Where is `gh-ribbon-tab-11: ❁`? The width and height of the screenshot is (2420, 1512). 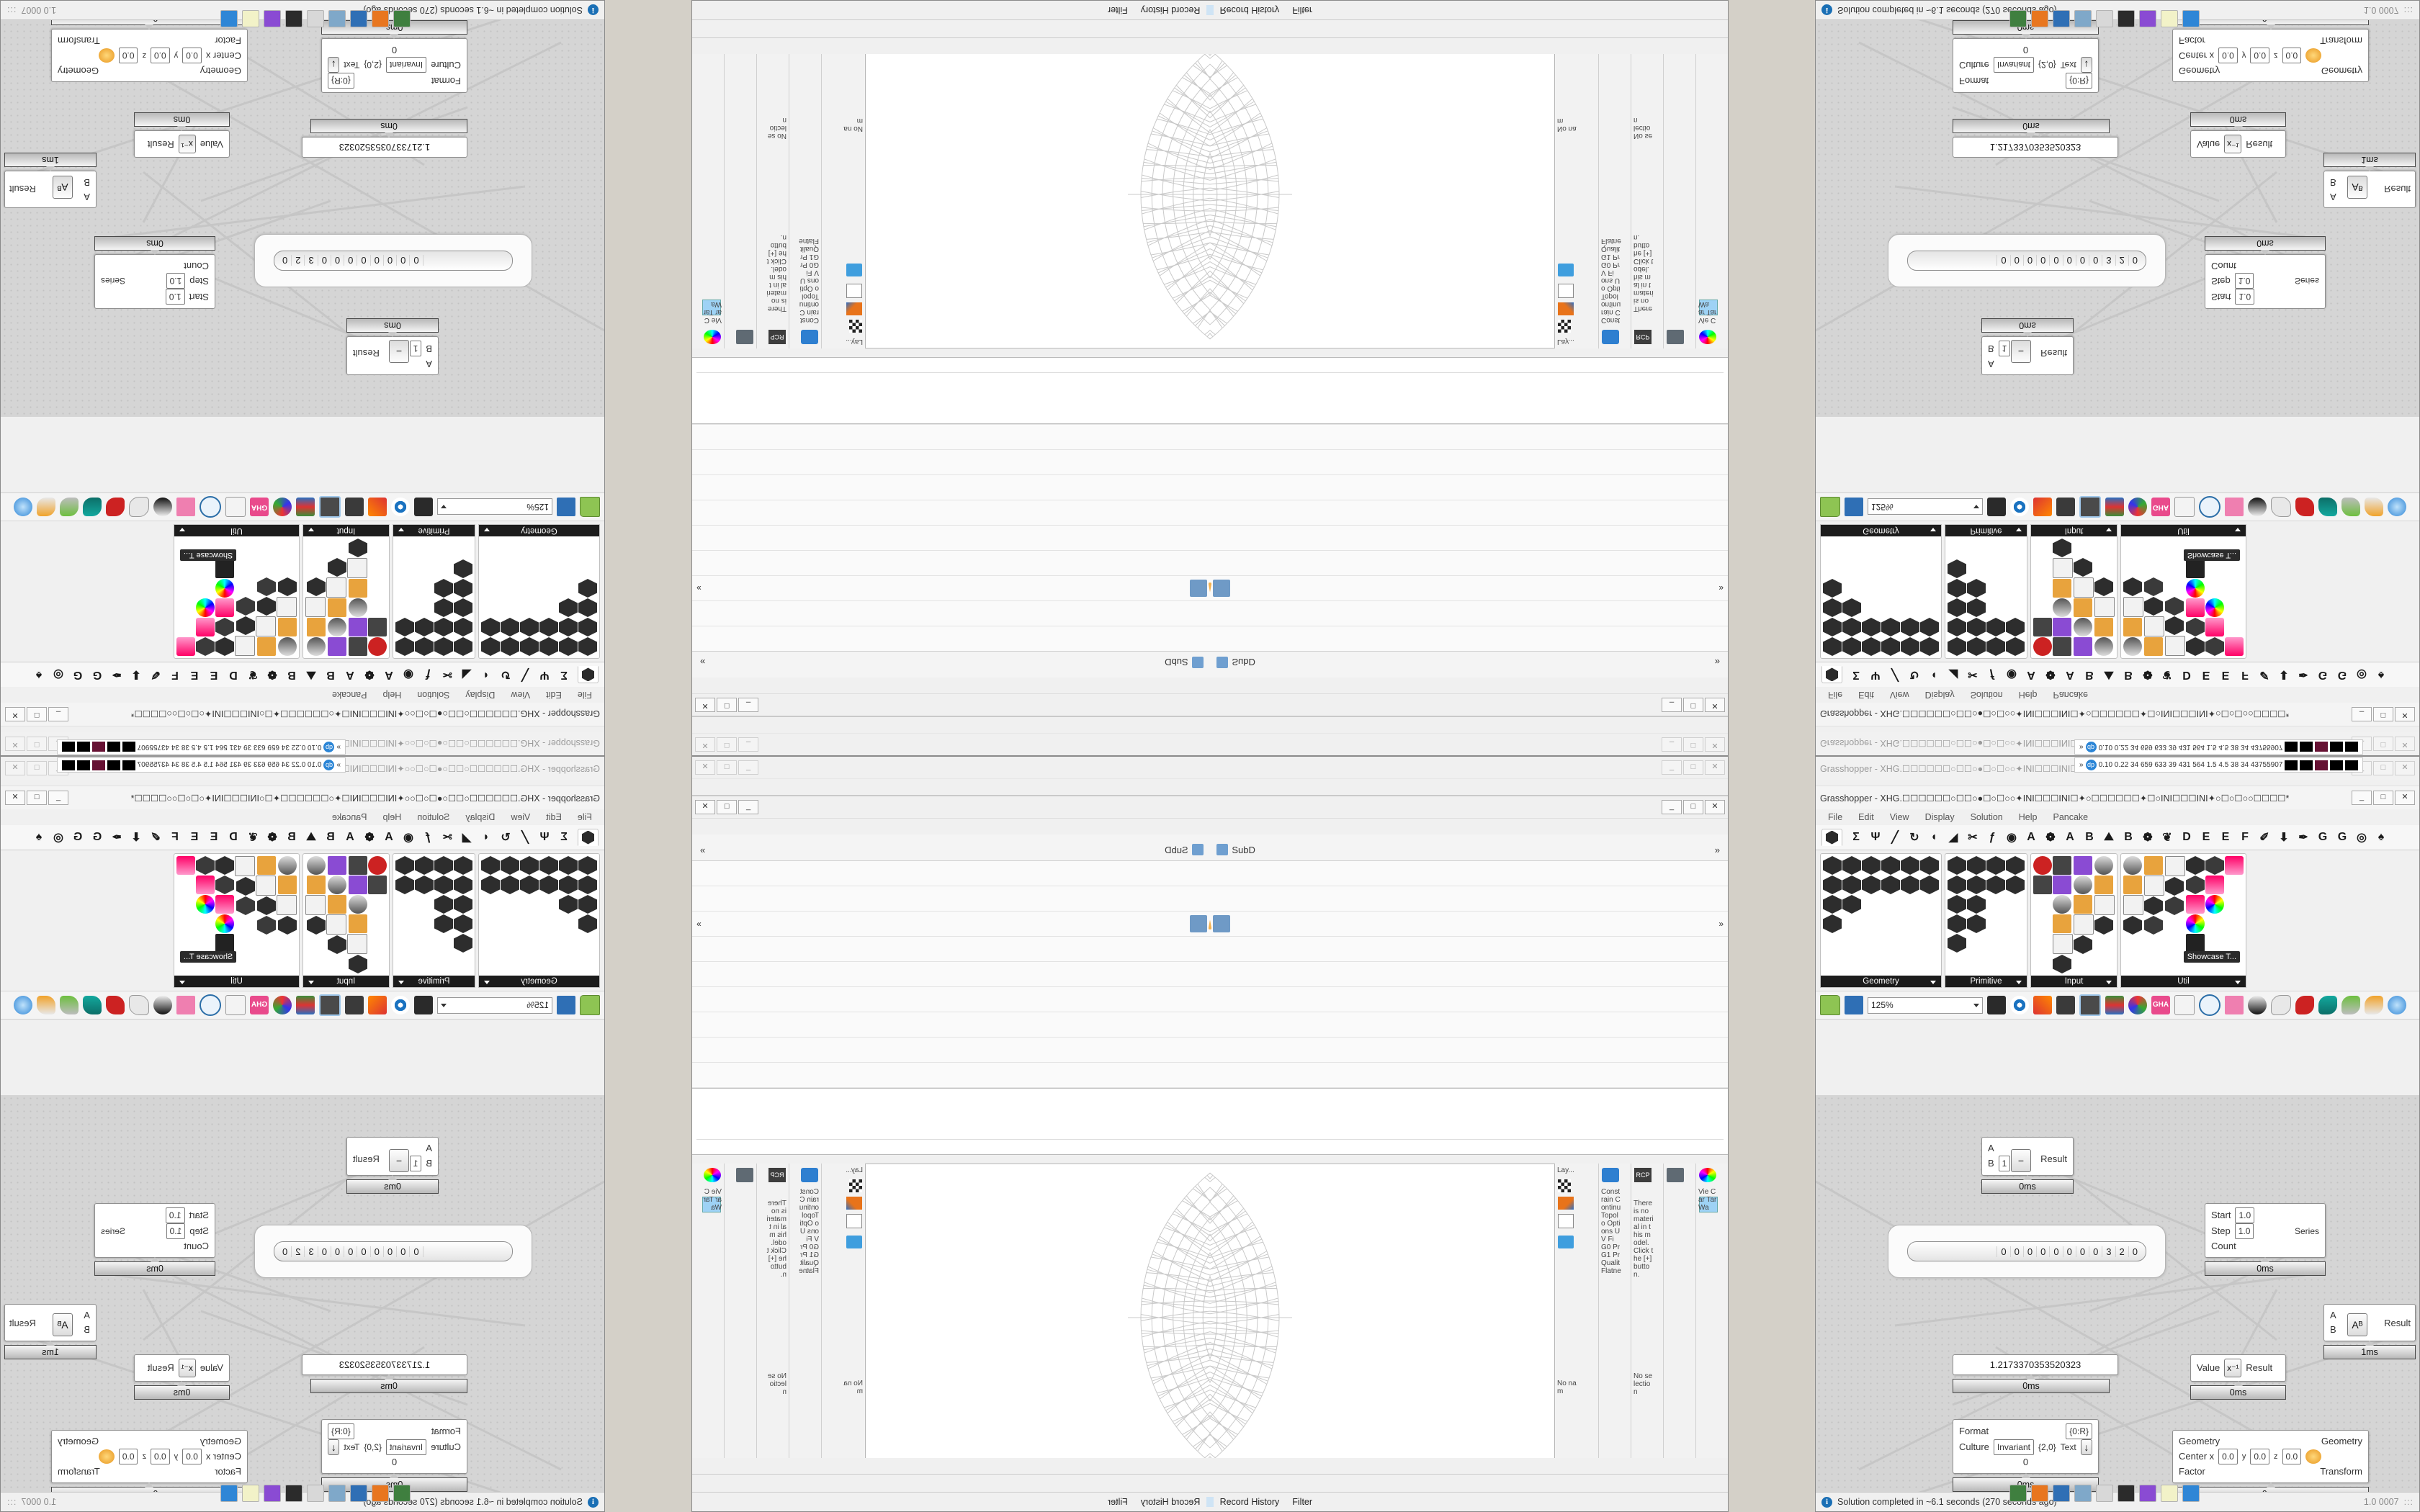
gh-ribbon-tab-11: ❁ is located at coordinates (2050, 674).